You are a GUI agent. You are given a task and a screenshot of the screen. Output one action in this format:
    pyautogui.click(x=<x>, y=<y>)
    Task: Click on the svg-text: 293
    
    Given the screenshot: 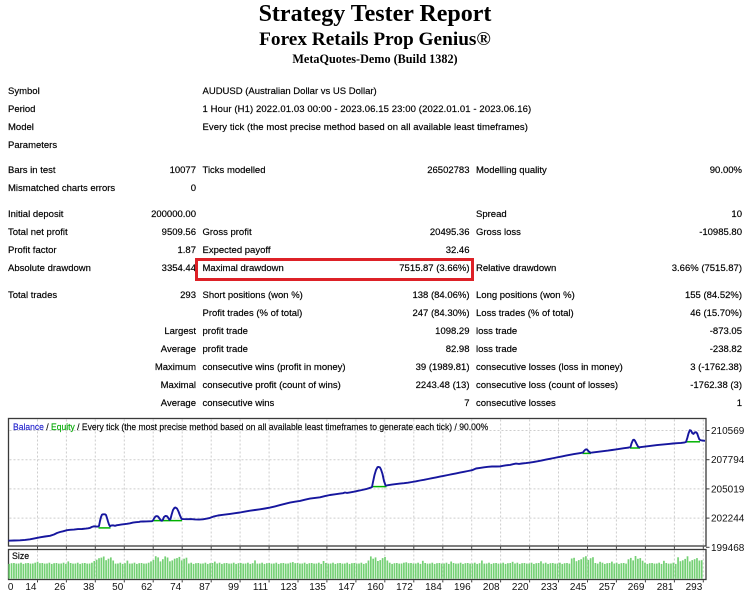 What is the action you would take?
    pyautogui.click(x=694, y=587)
    